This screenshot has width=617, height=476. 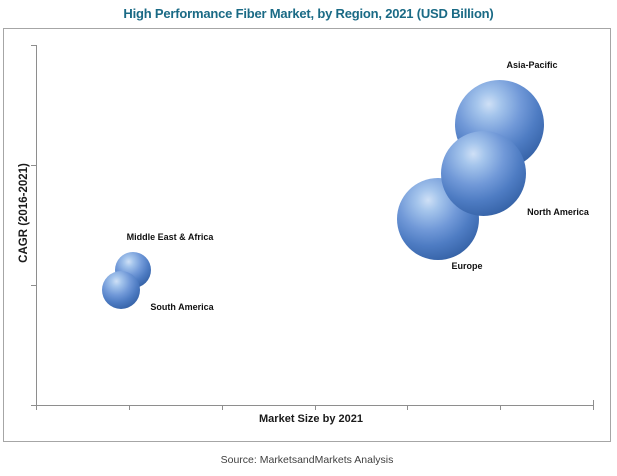 I want to click on bubble-label-asia-pacific: Asia-Pacific, so click(x=532, y=65).